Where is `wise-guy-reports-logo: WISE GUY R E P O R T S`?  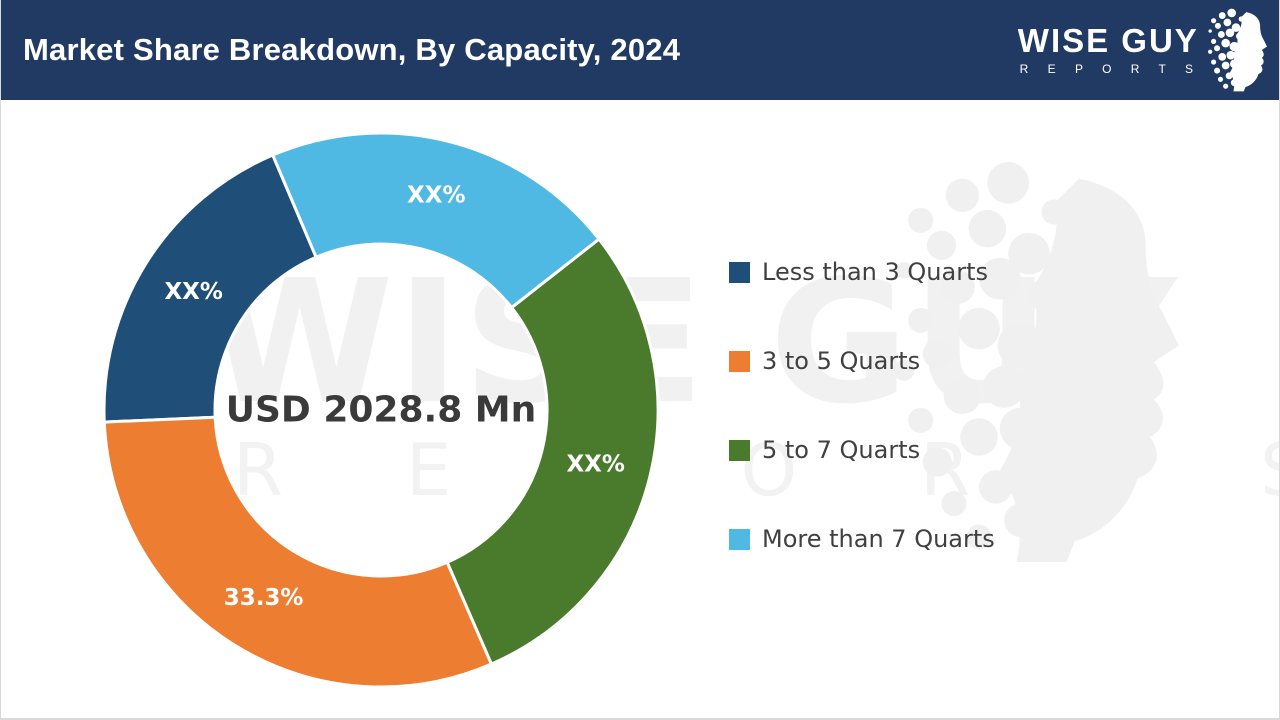 wise-guy-reports-logo: WISE GUY R E P O R T S is located at coordinates (1141, 50).